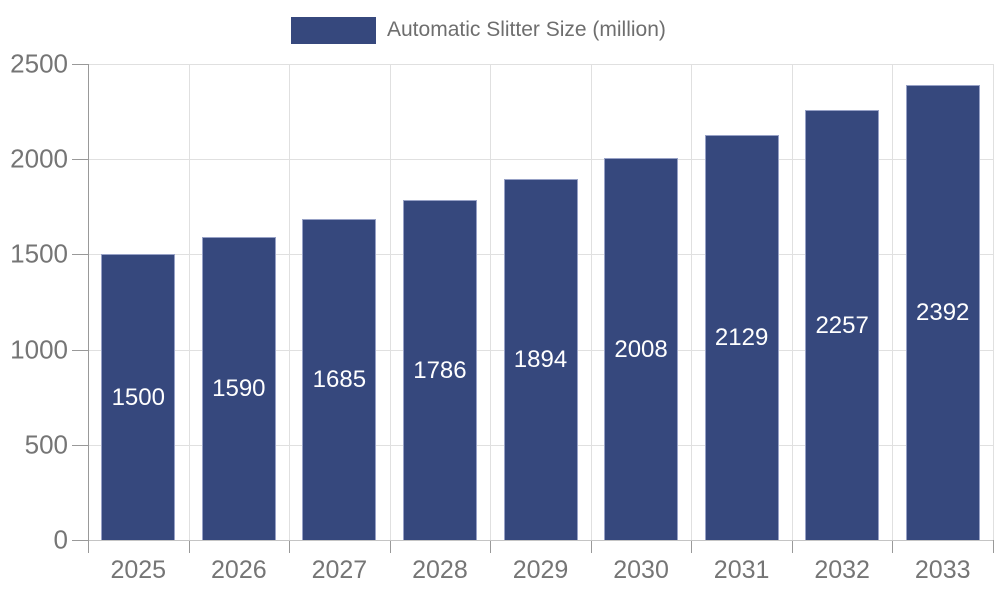 This screenshot has height=600, width=1000. What do you see at coordinates (339, 570) in the screenshot?
I see `x-tick-label: 2027` at bounding box center [339, 570].